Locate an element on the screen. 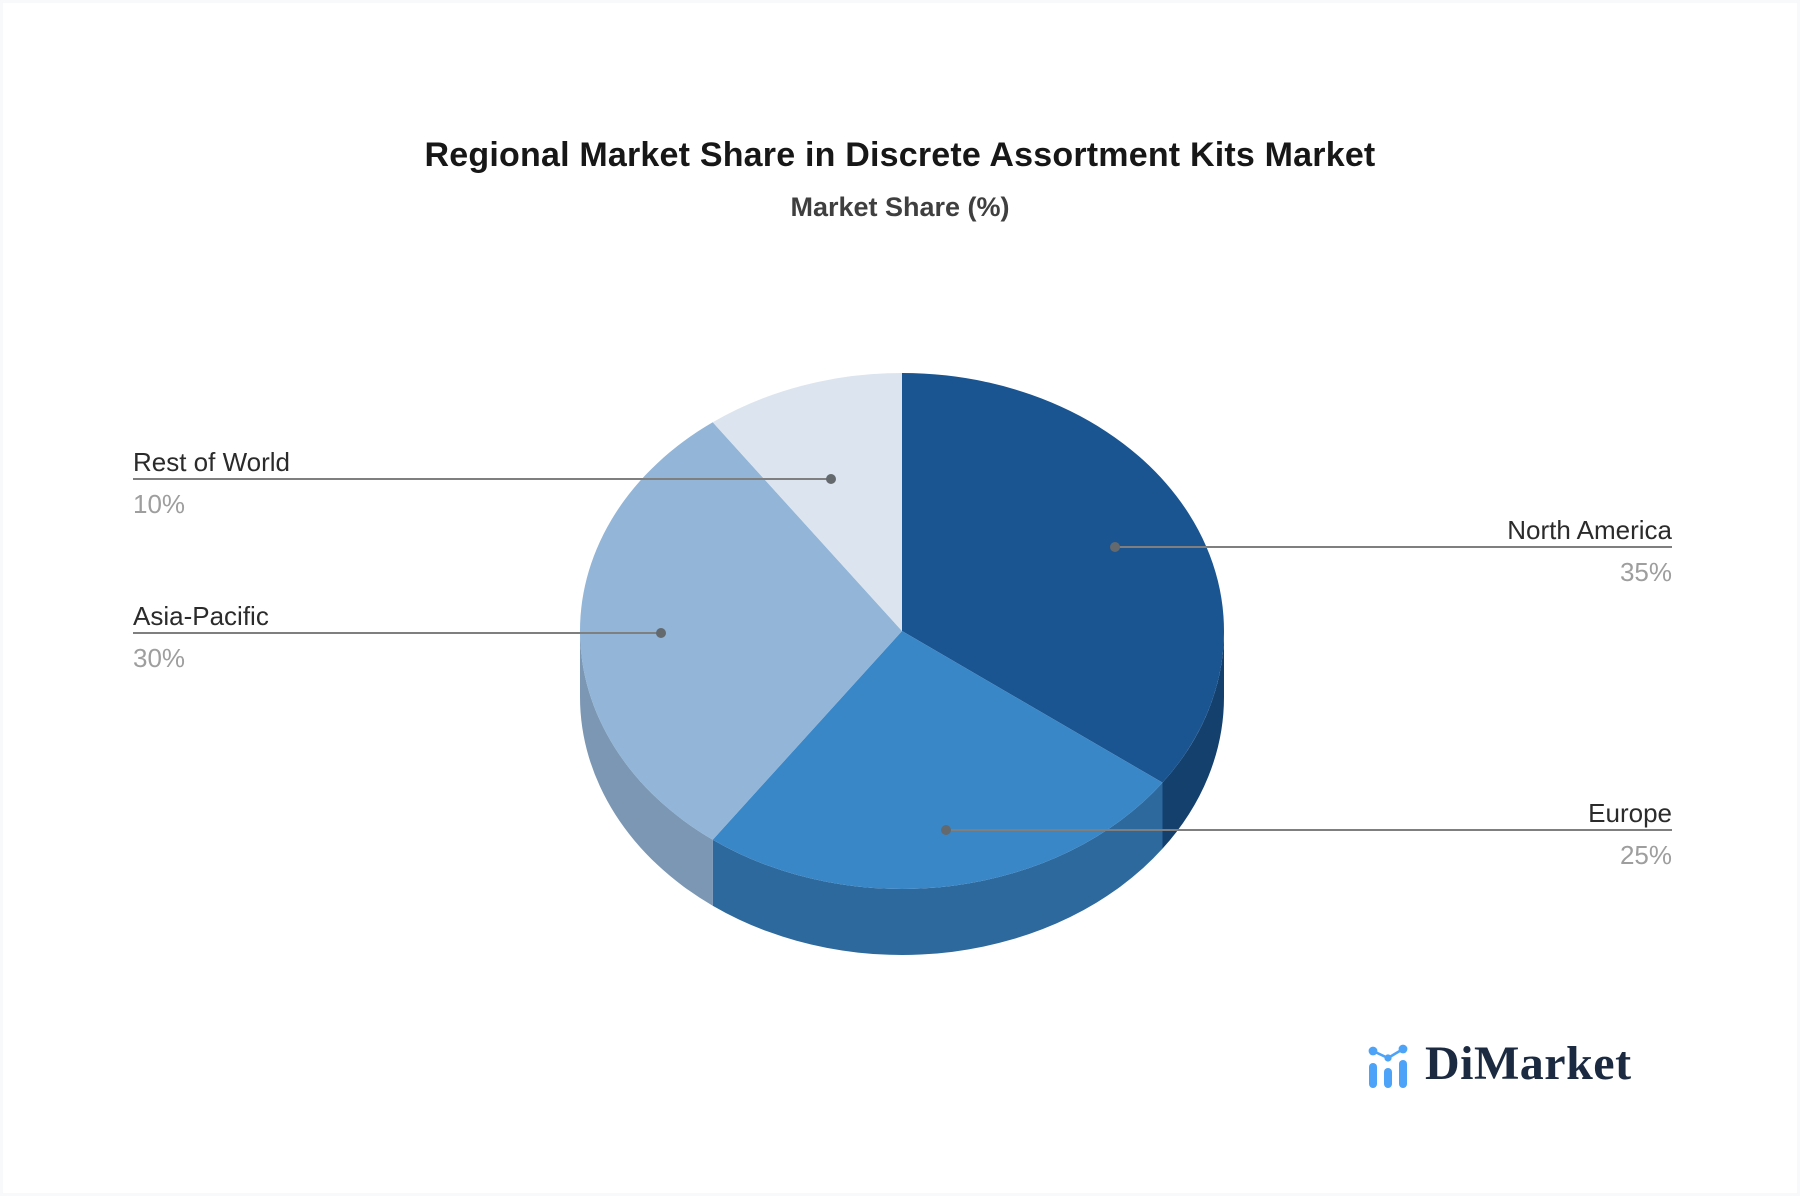 The width and height of the screenshot is (1800, 1196). pie-depth-north-america is located at coordinates (1193, 740).